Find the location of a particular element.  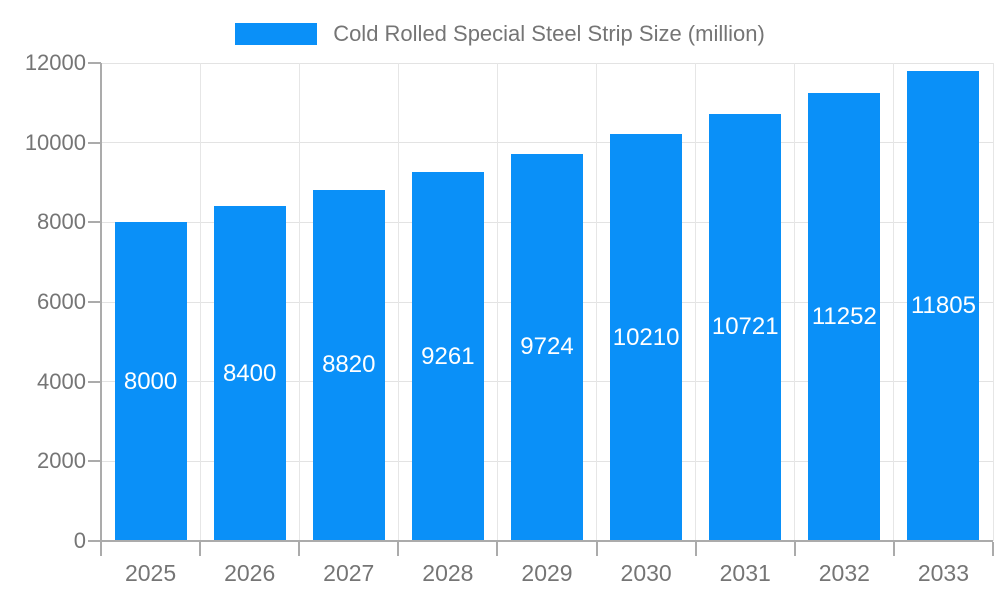

legend-swatch is located at coordinates (276, 34).